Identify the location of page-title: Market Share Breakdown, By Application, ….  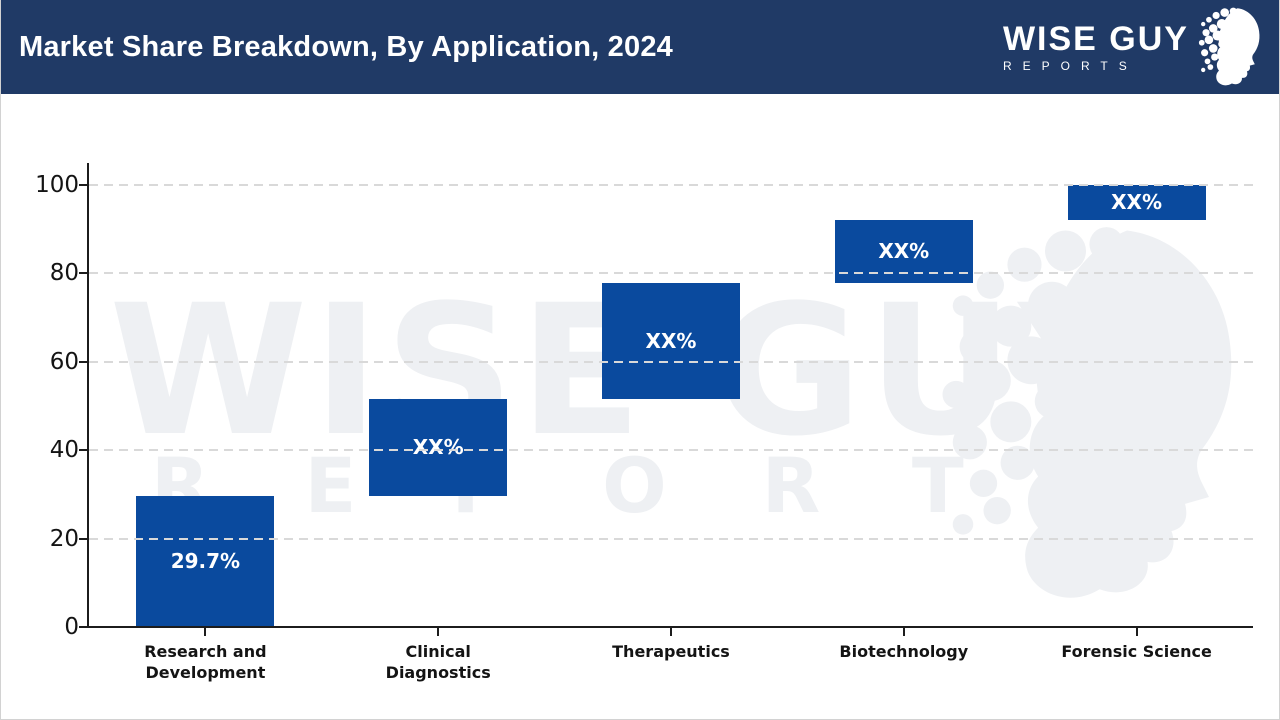
(346, 46).